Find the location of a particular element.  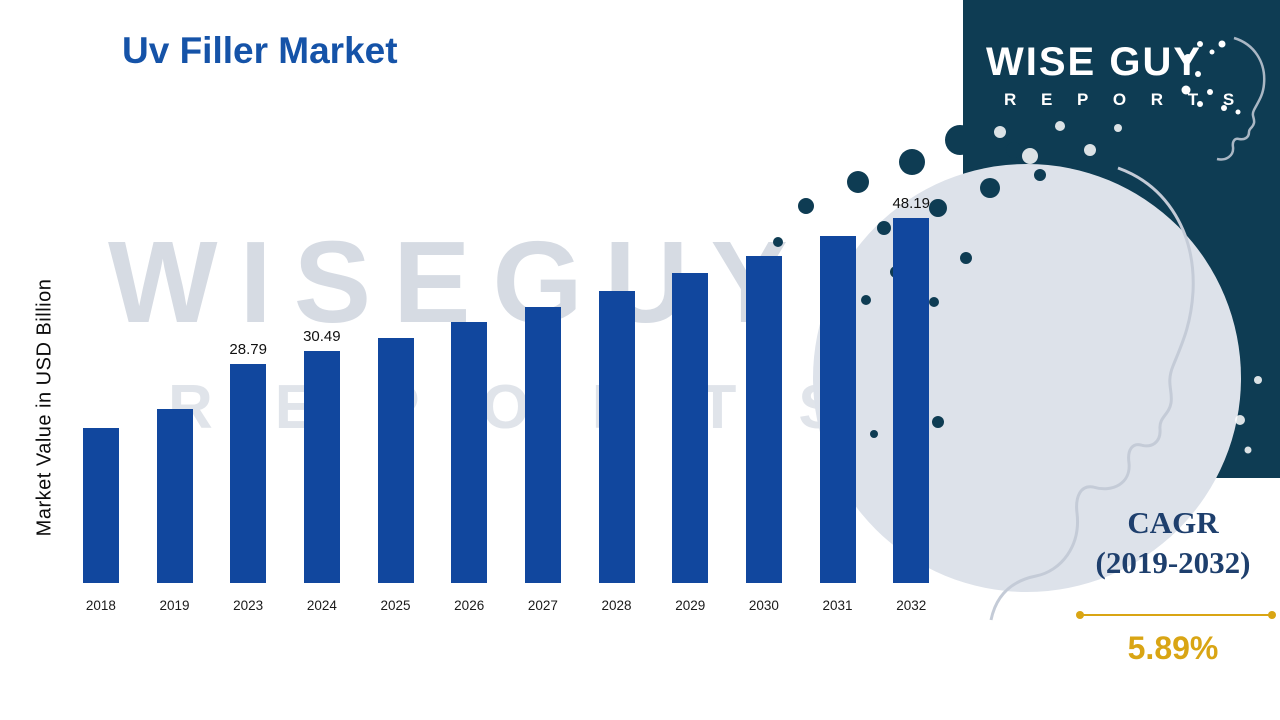

bar-group-2019: 2019 is located at coordinates (175, 404).